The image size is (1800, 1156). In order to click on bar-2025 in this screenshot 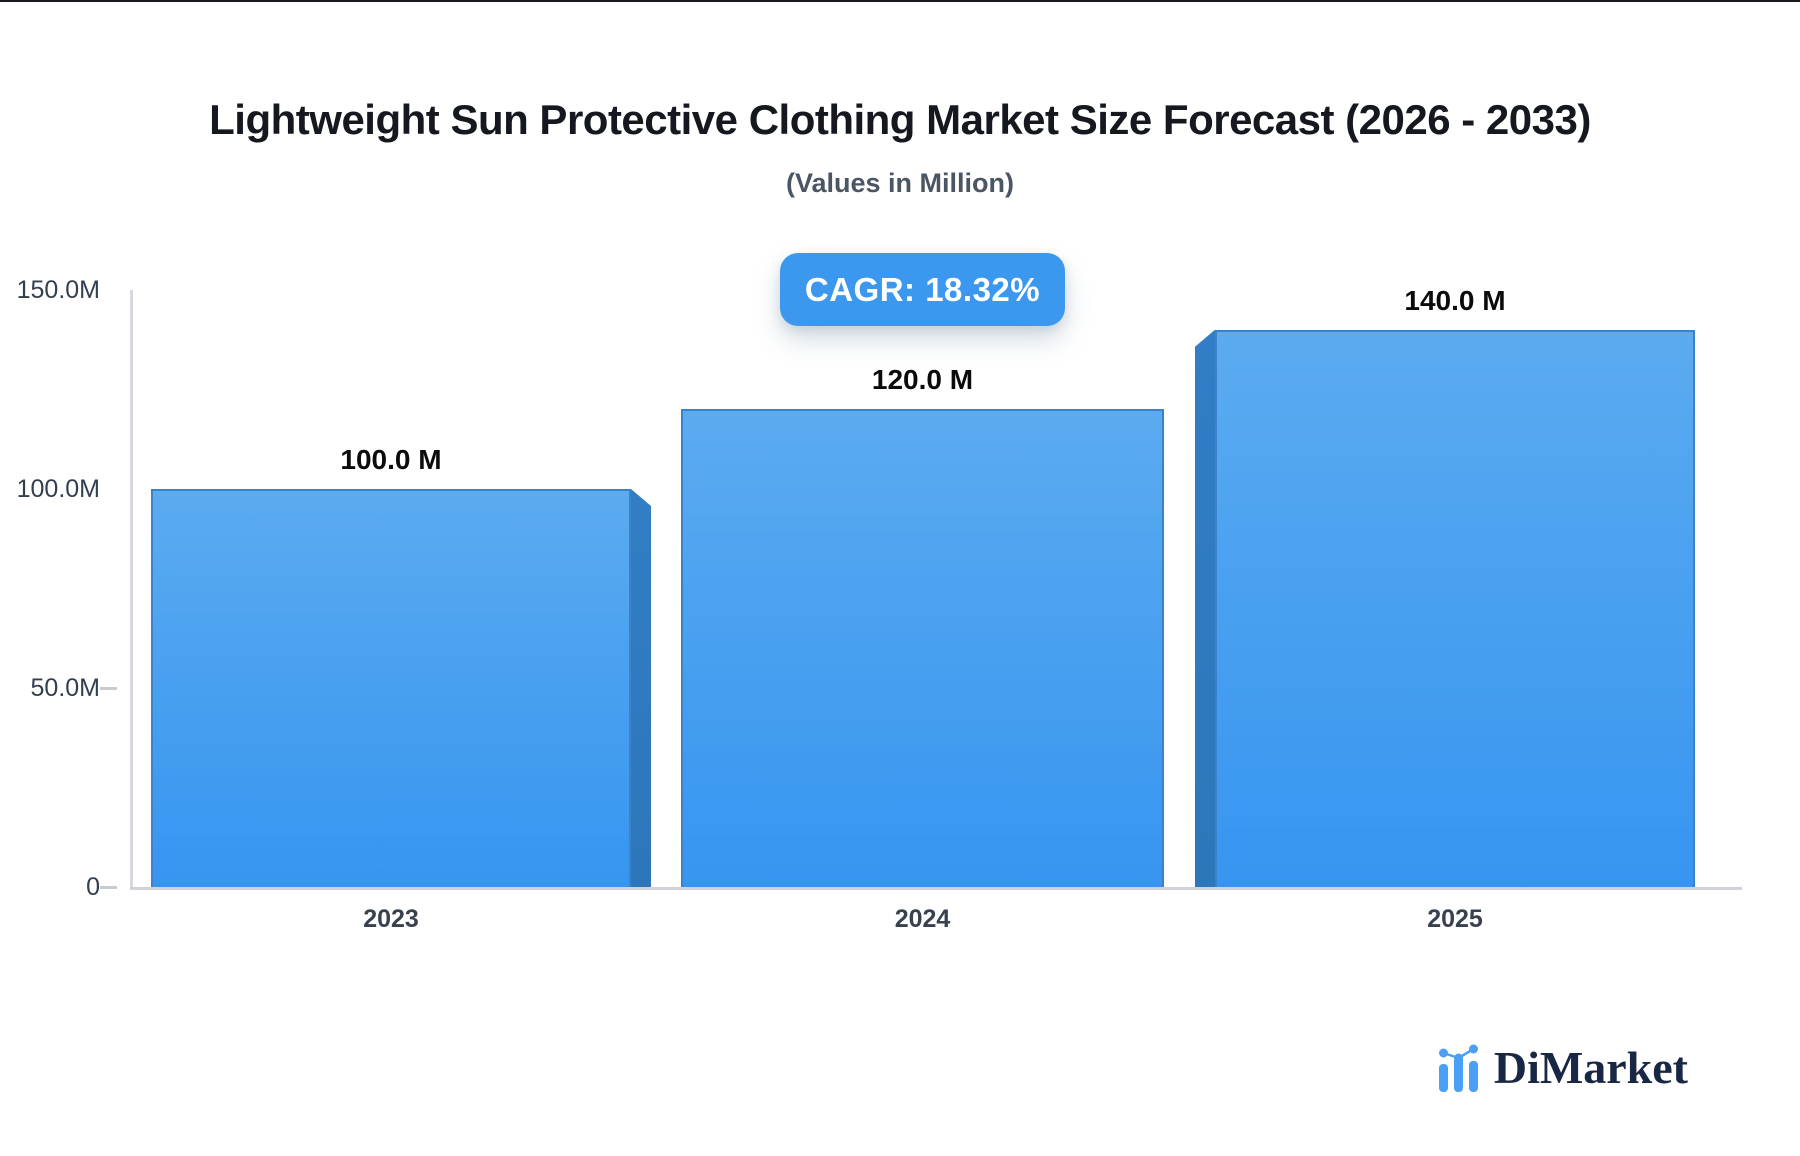, I will do `click(1455, 608)`.